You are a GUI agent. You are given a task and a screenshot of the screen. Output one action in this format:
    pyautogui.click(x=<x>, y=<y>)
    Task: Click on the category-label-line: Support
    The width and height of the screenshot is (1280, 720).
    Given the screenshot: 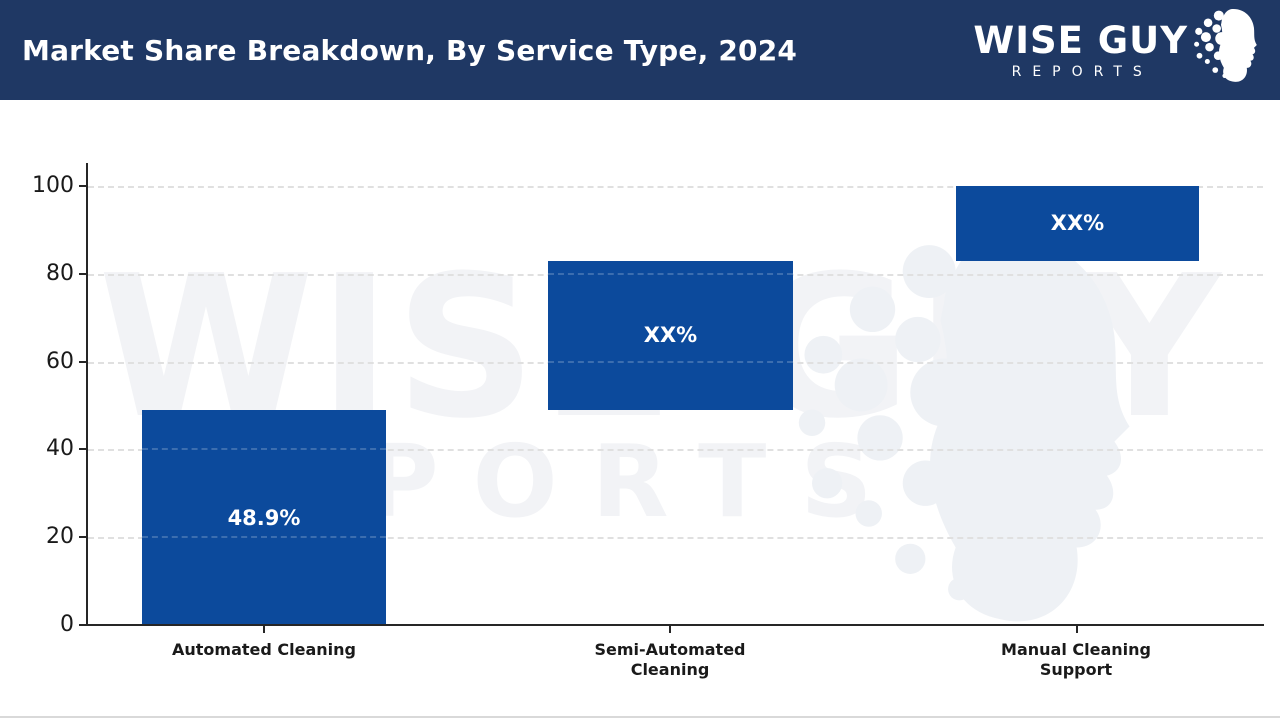 What is the action you would take?
    pyautogui.click(x=1076, y=669)
    